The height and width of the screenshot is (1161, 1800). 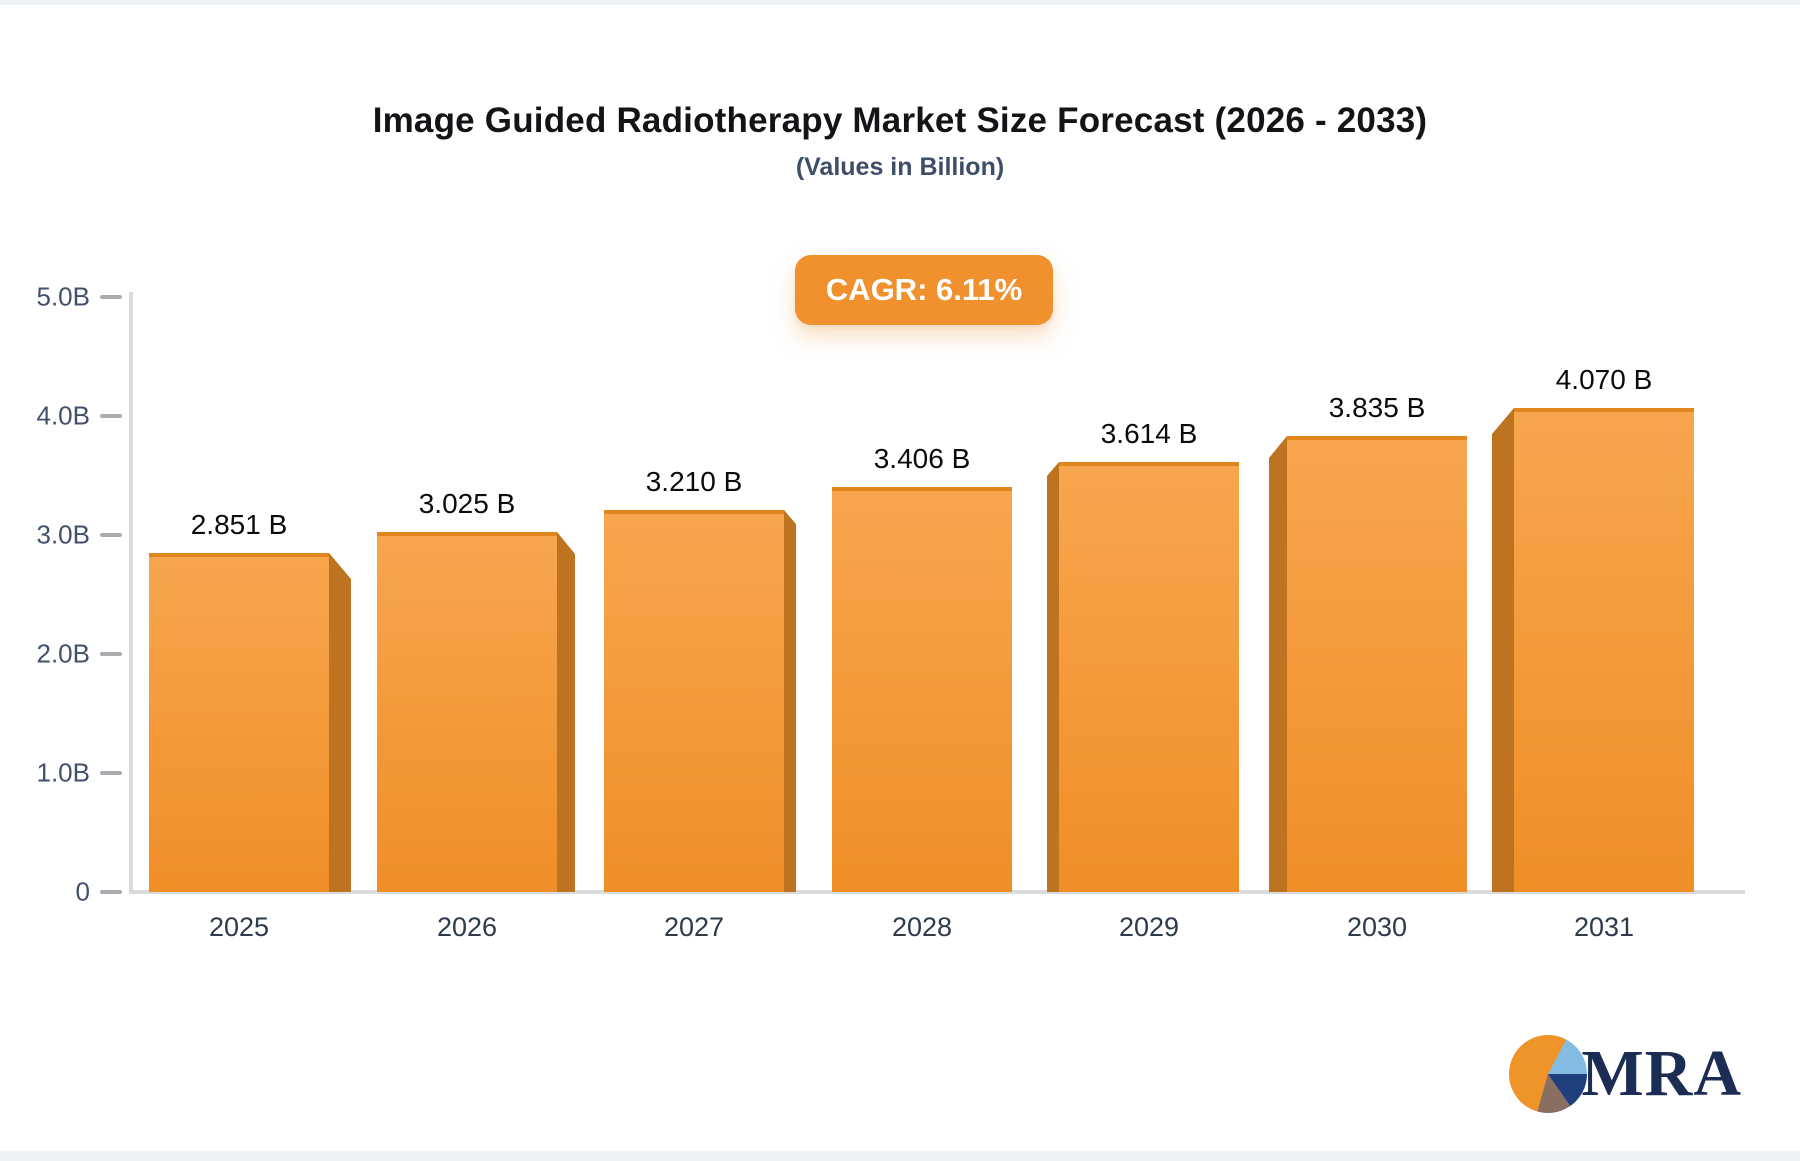 What do you see at coordinates (1053, 677) in the screenshot?
I see `bar-3d-side-2029` at bounding box center [1053, 677].